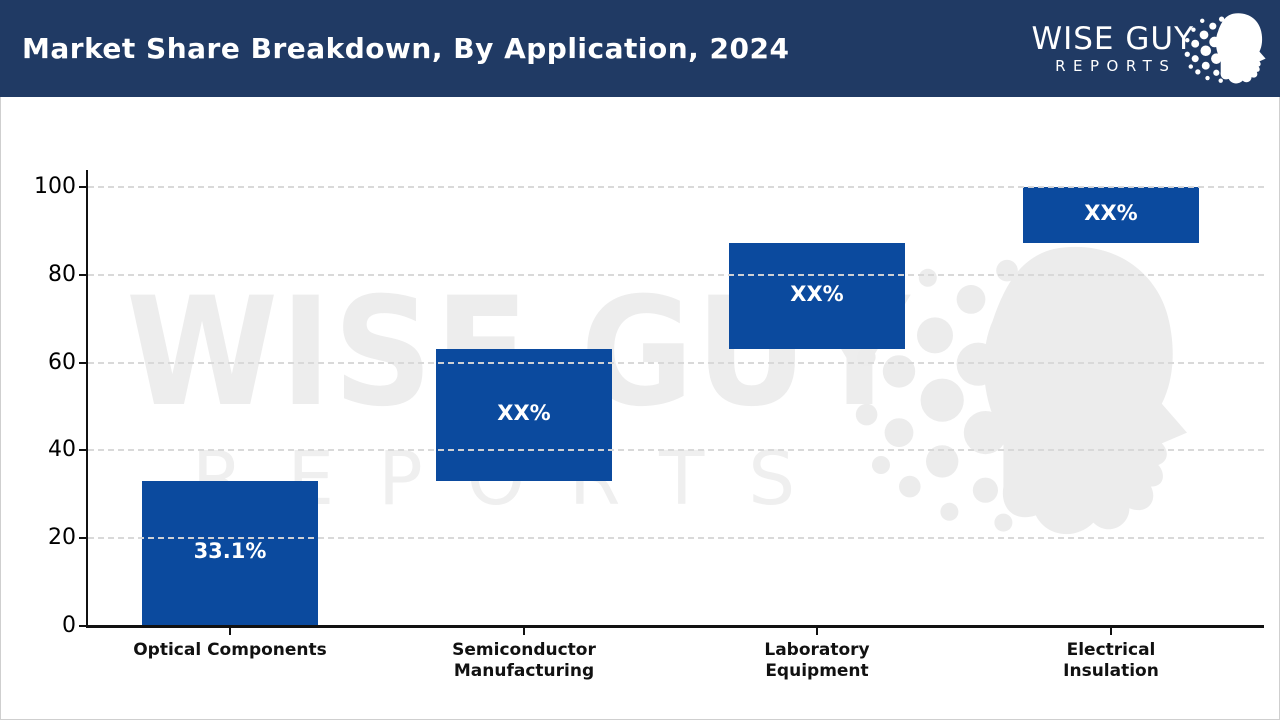 The width and height of the screenshot is (1280, 720). I want to click on x-category-label: Optical Components, so click(230, 650).